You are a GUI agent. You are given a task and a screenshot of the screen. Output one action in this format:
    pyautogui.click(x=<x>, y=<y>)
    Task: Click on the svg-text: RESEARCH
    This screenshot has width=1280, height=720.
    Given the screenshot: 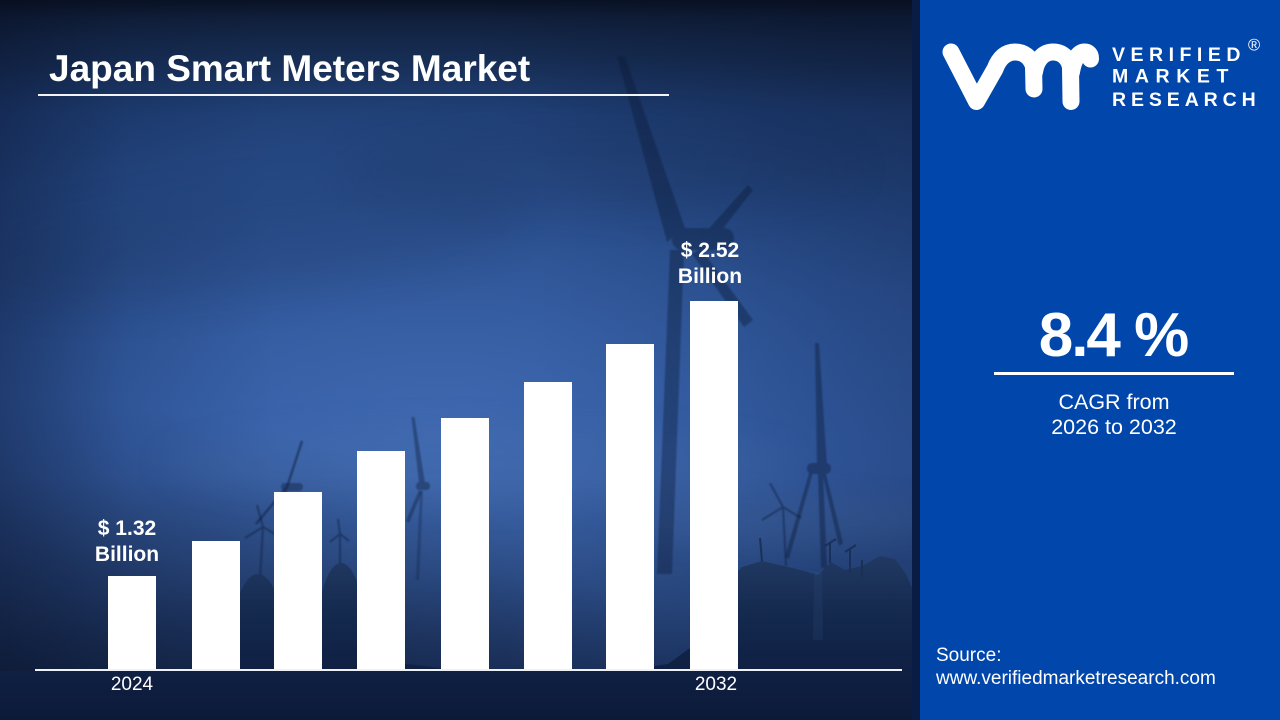 What is the action you would take?
    pyautogui.click(x=1186, y=100)
    